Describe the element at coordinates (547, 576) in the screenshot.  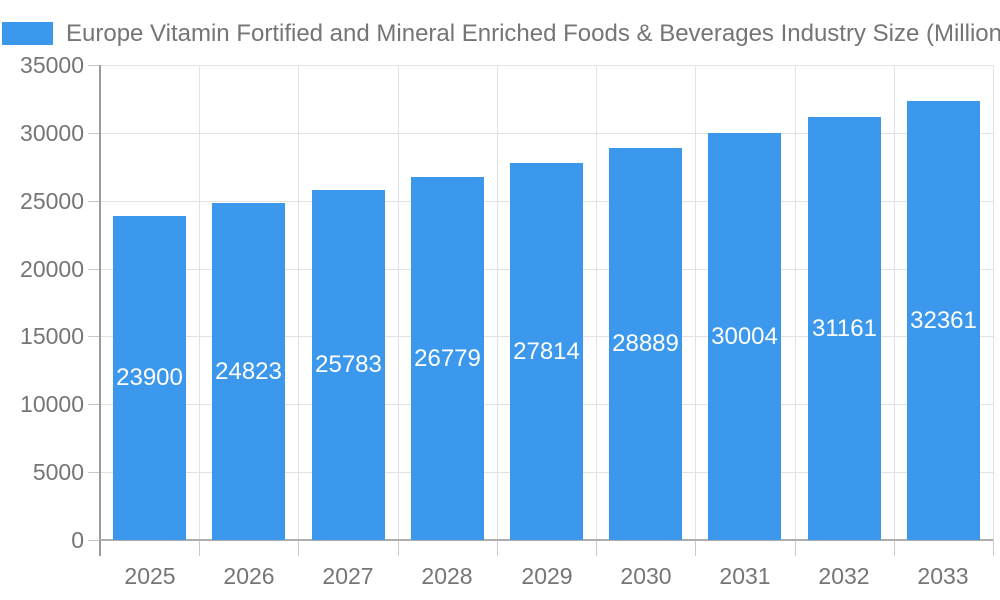
I see `x-axis-label: 2029` at that location.